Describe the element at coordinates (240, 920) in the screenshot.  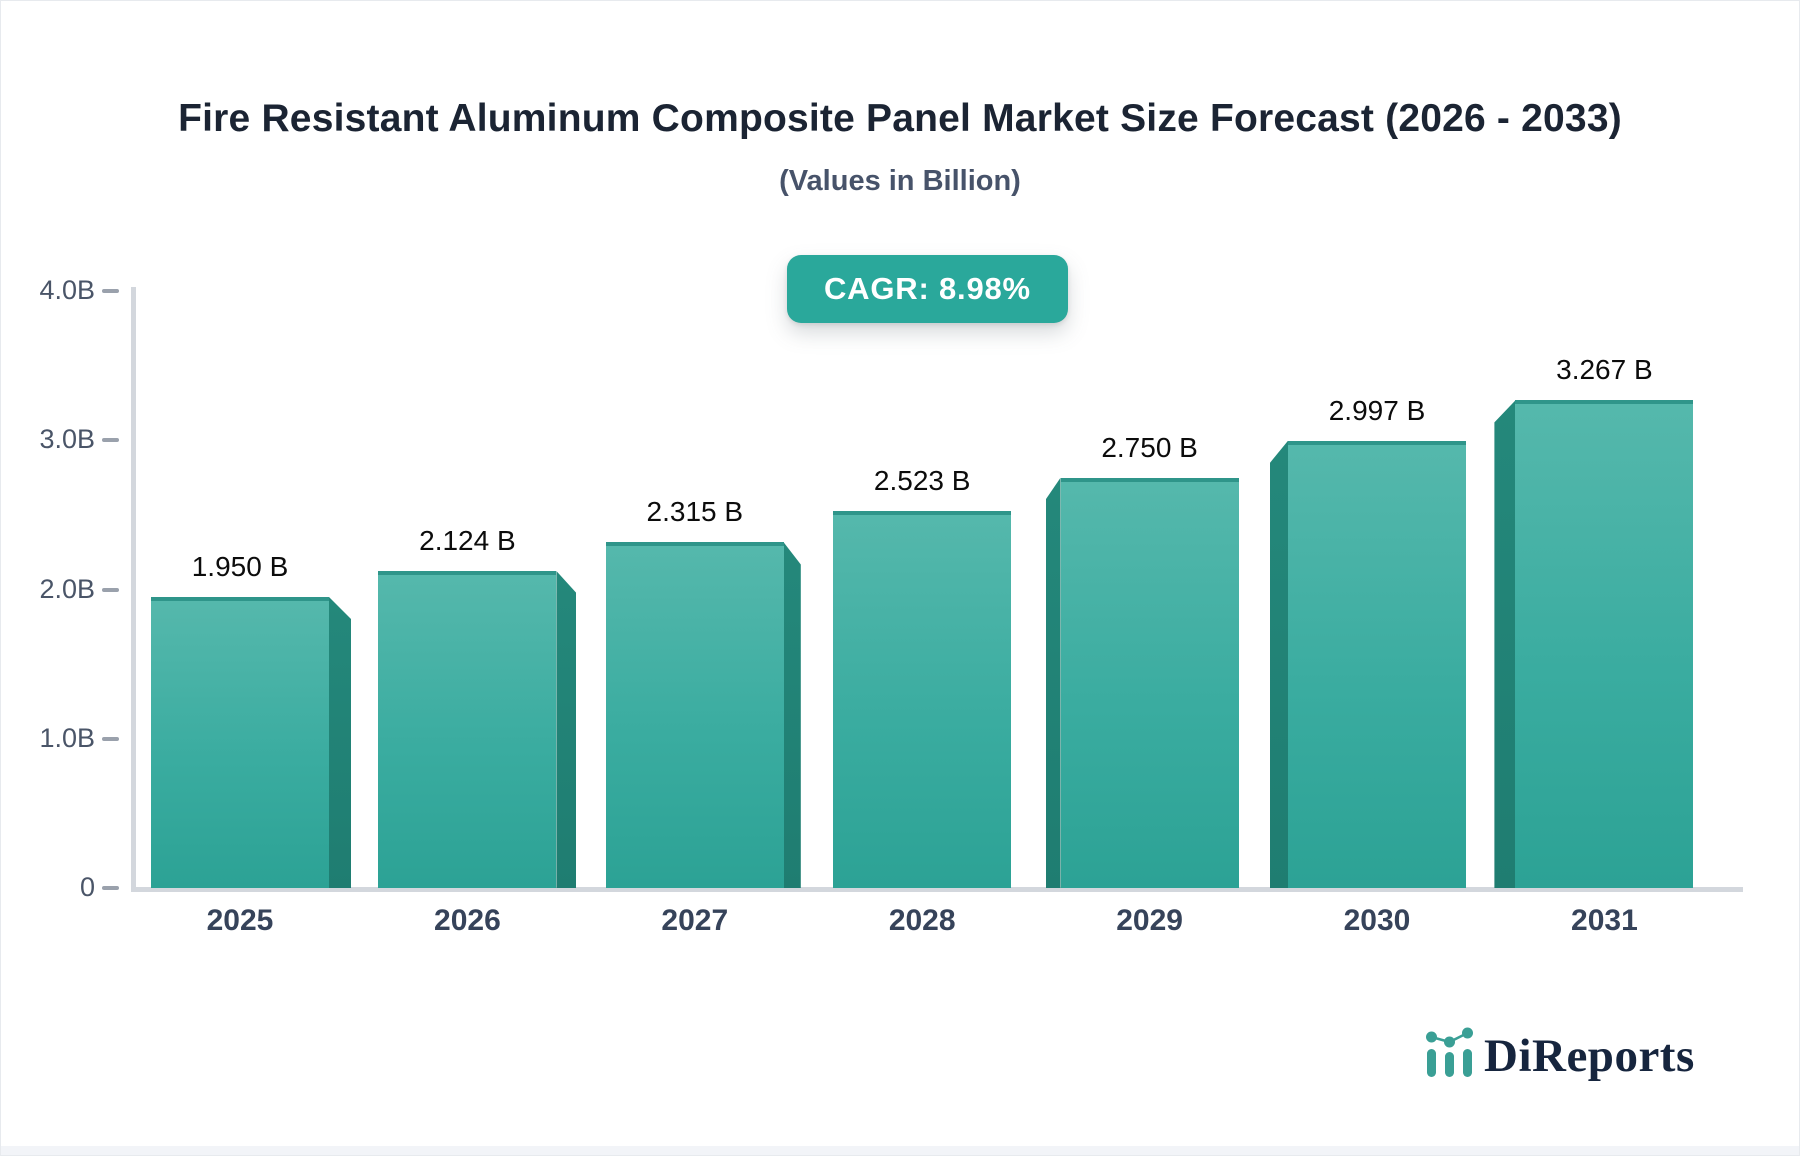
I see `x-axis-label-2025: 2025` at that location.